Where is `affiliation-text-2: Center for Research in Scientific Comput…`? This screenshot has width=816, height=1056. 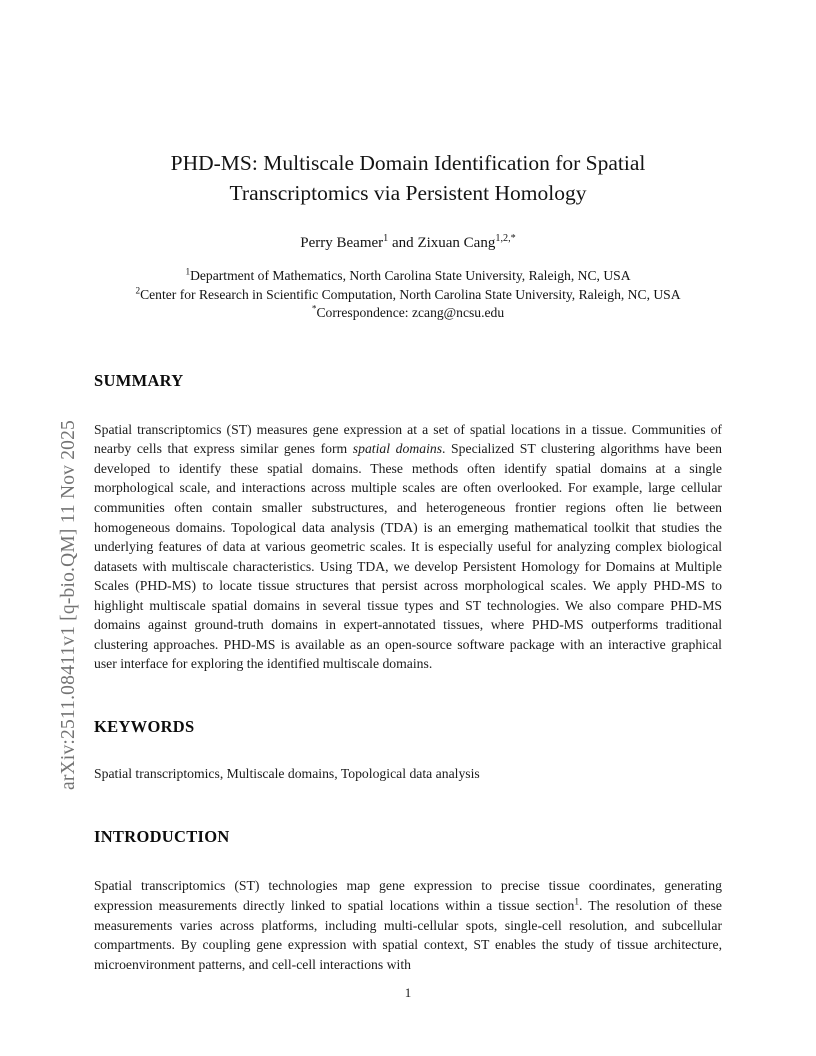
affiliation-text-2: Center for Research in Scientific Comput… is located at coordinates (410, 294).